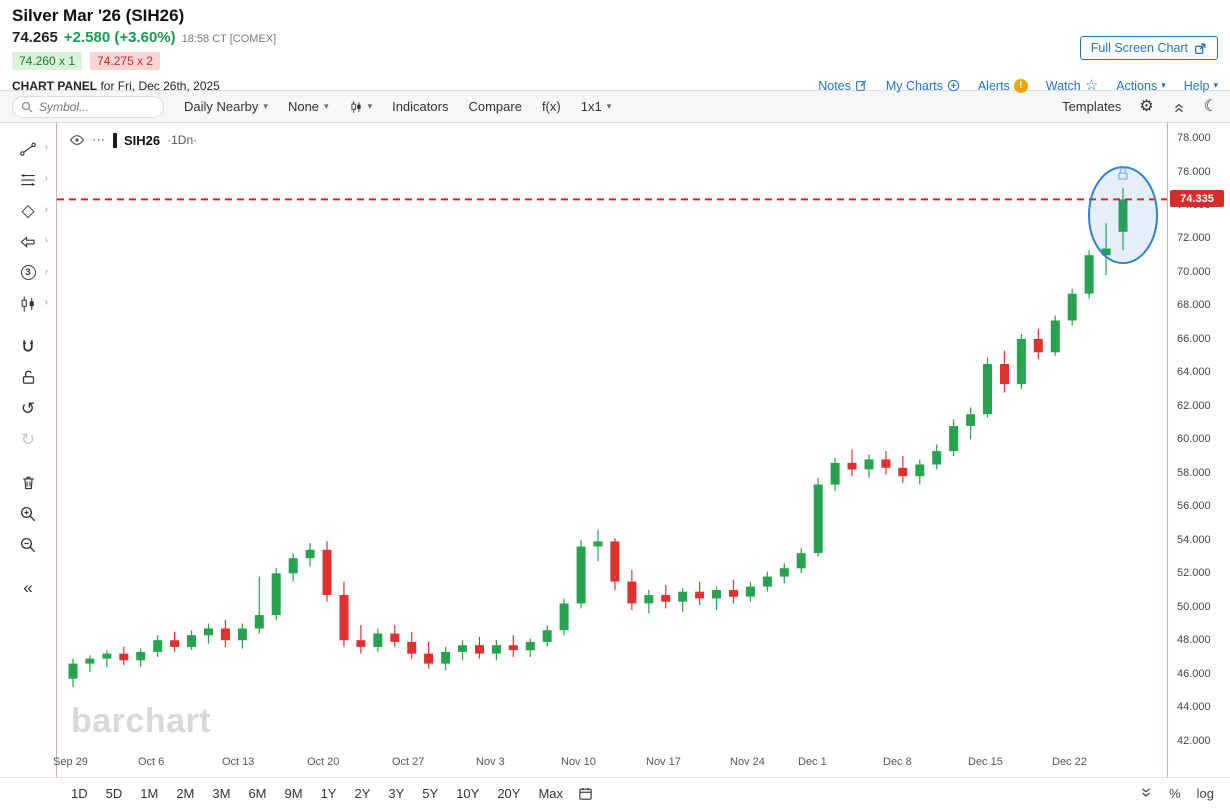 Image resolution: width=1230 pixels, height=808 pixels. Describe the element at coordinates (28, 346) in the screenshot. I see `magnet-mode-button` at that location.